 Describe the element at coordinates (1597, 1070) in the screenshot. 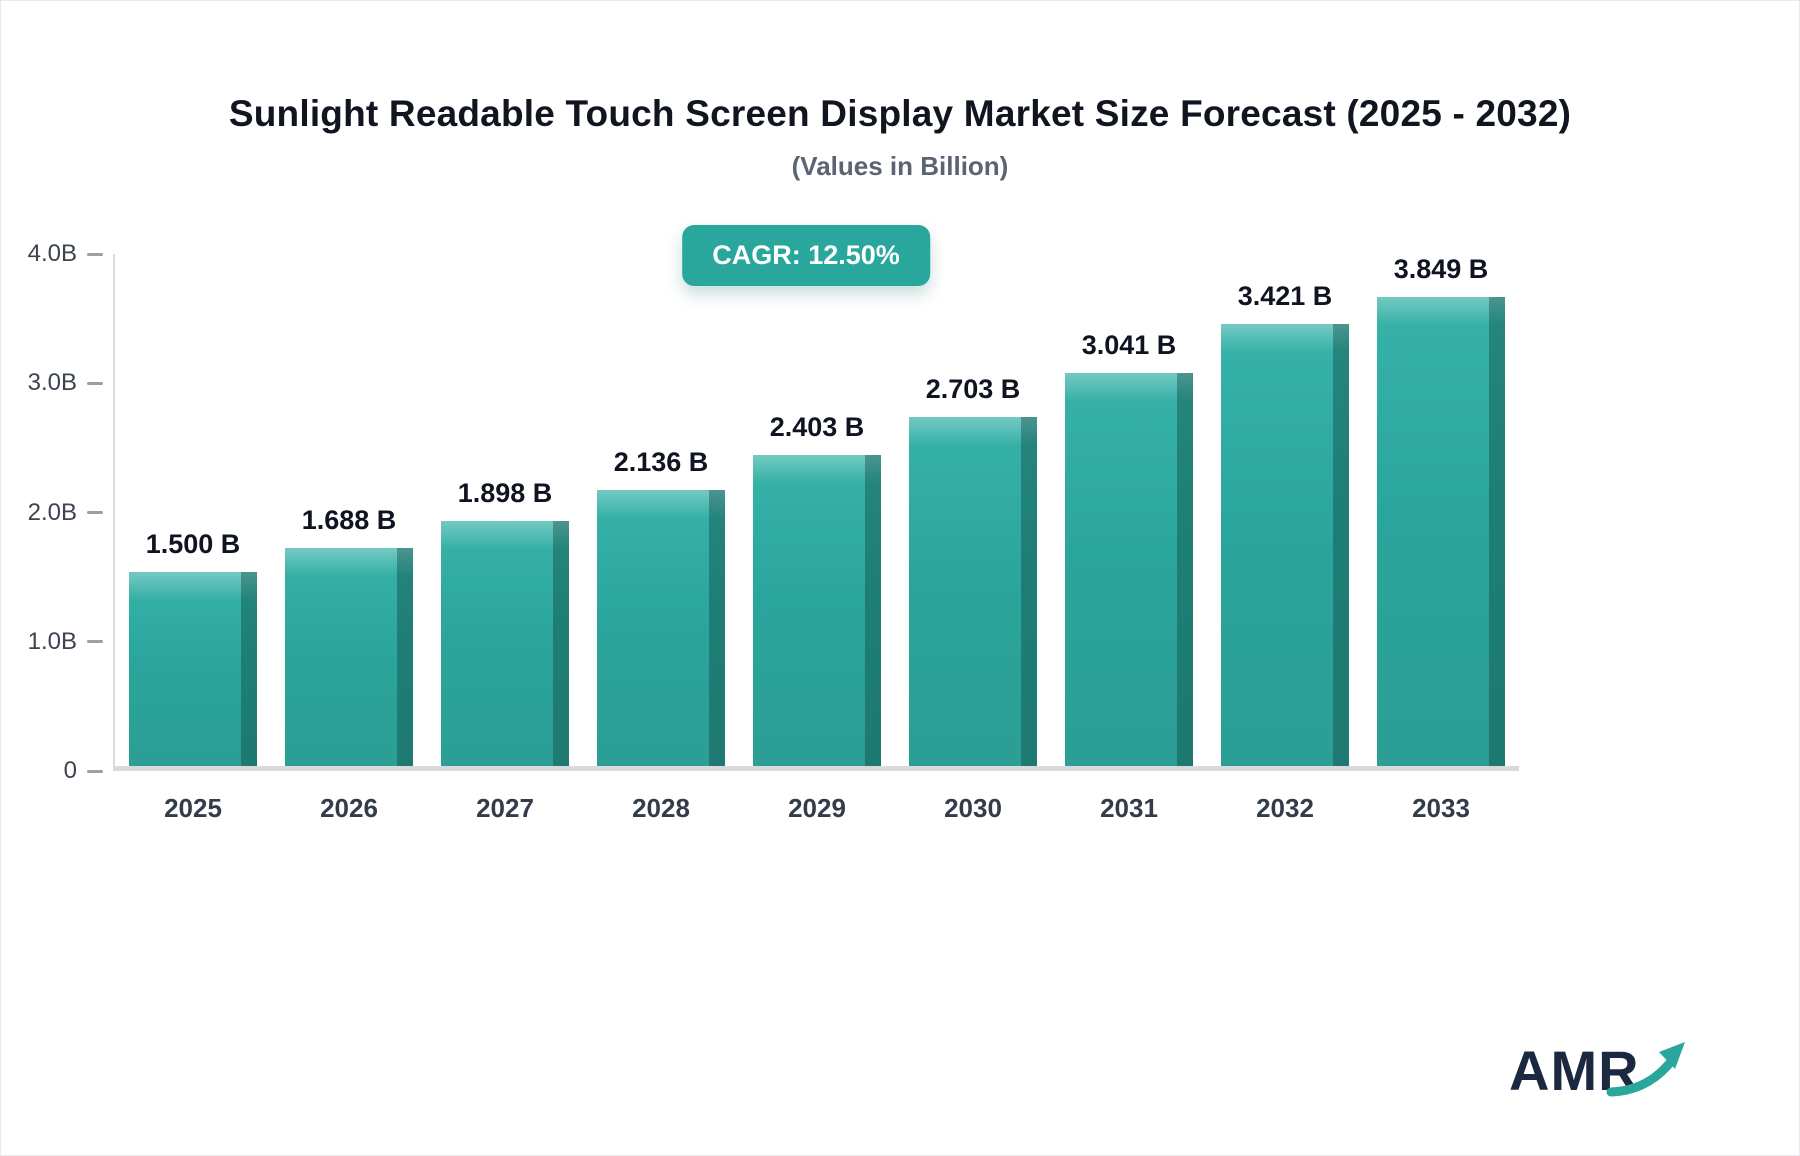

I see `amr-logo-graphic: AMR` at that location.